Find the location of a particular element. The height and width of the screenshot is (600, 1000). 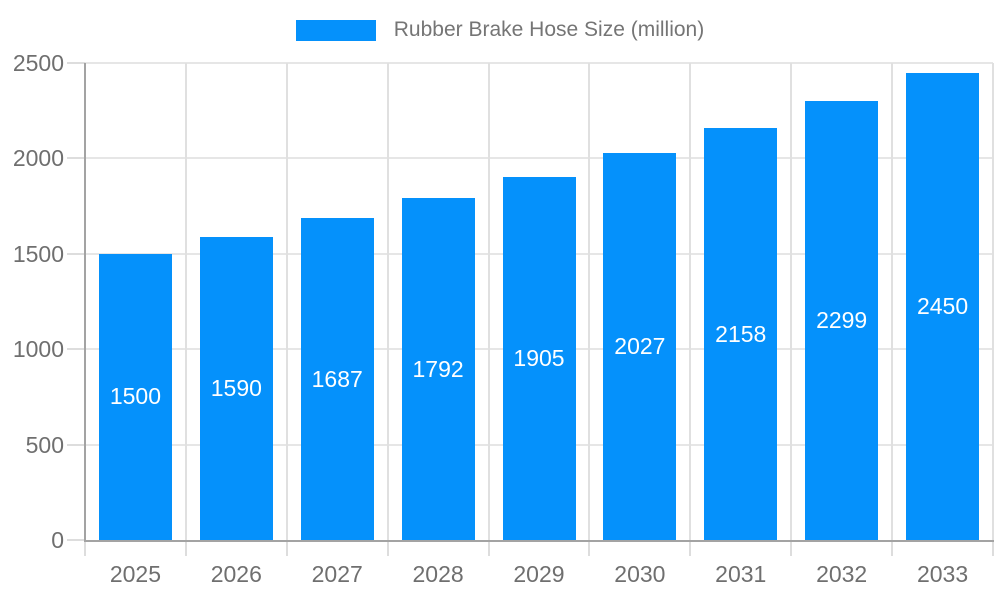

legend: Rubber Brake Hose Size (million) is located at coordinates (500, 30).